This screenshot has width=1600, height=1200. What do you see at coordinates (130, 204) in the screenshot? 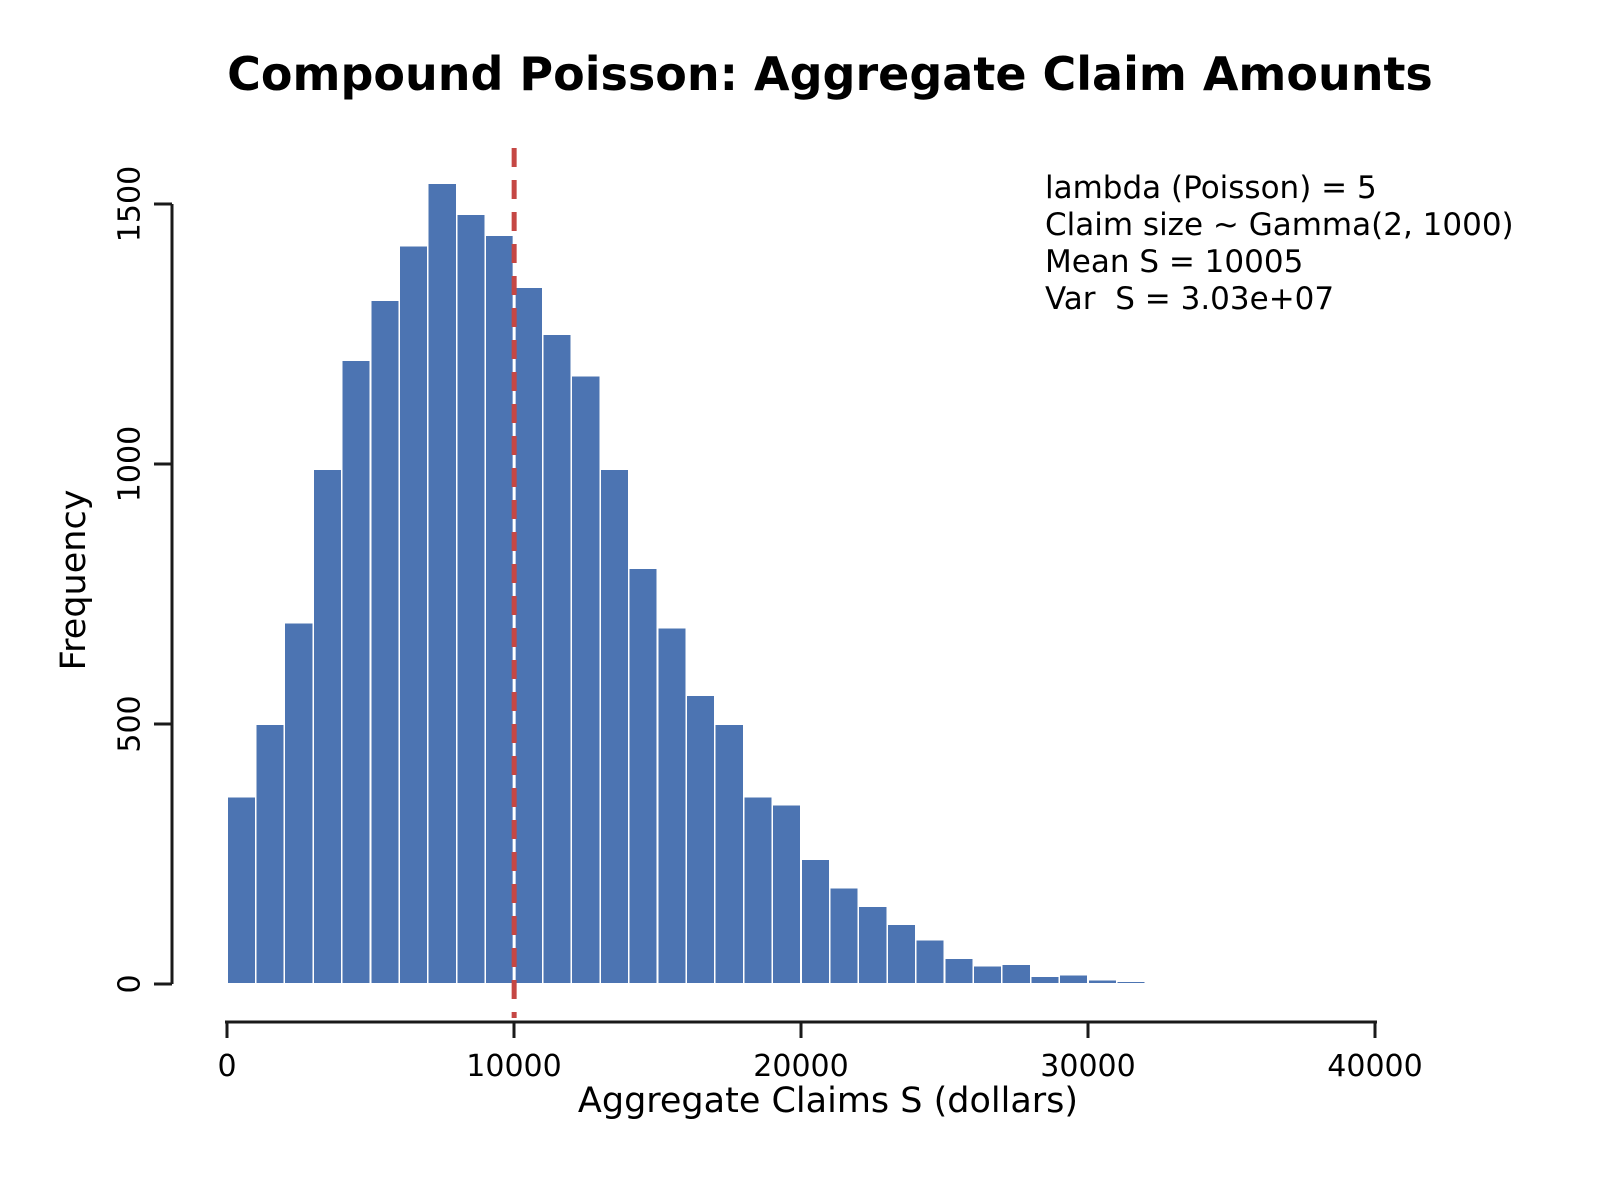
I see `y-tick-label: 1500` at bounding box center [130, 204].